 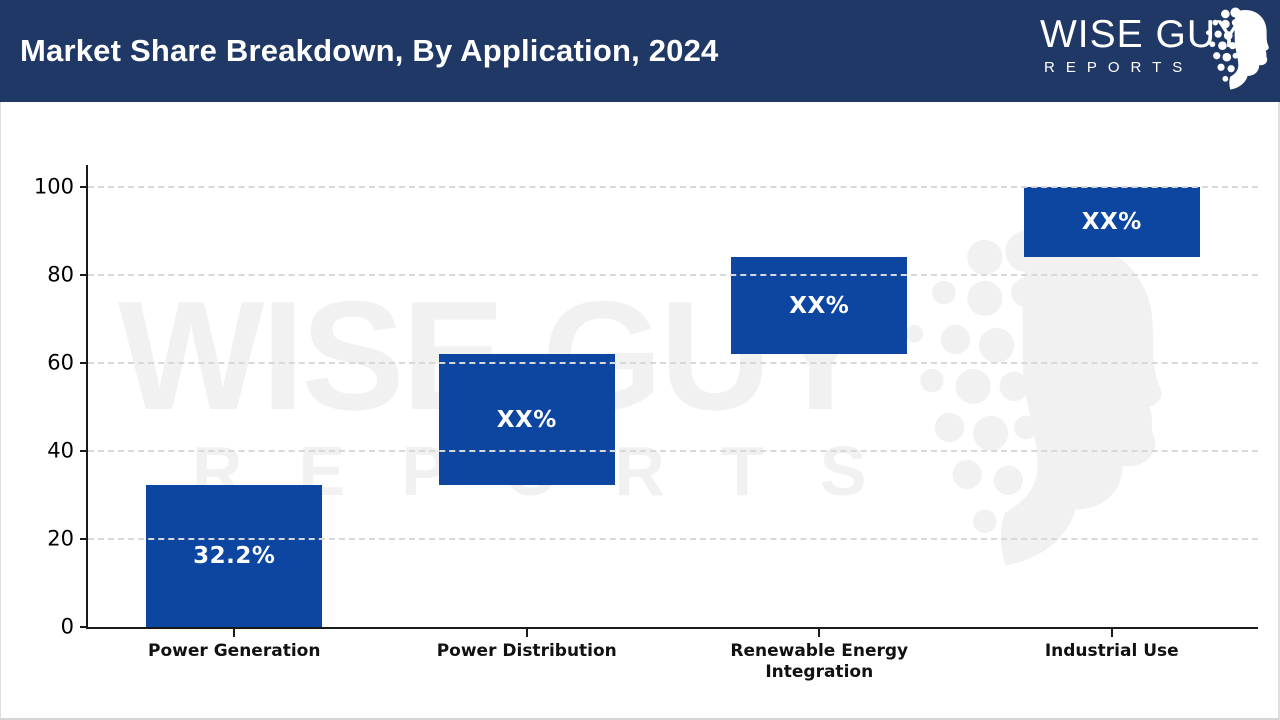 I want to click on bar-value-label: 32.2%, so click(x=234, y=556).